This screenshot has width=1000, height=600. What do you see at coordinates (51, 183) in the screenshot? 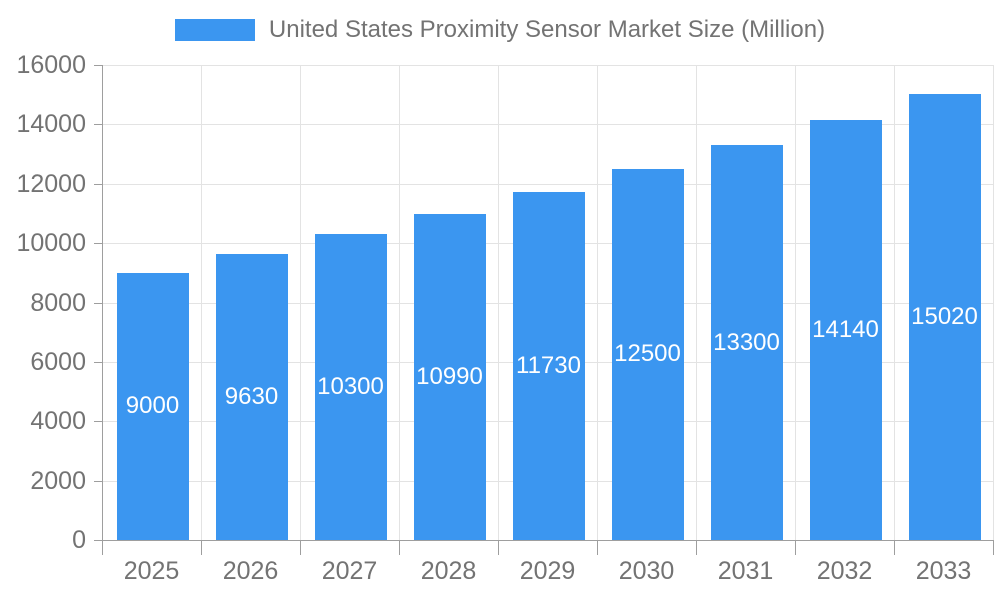
I see `y-axis-label: 12000` at bounding box center [51, 183].